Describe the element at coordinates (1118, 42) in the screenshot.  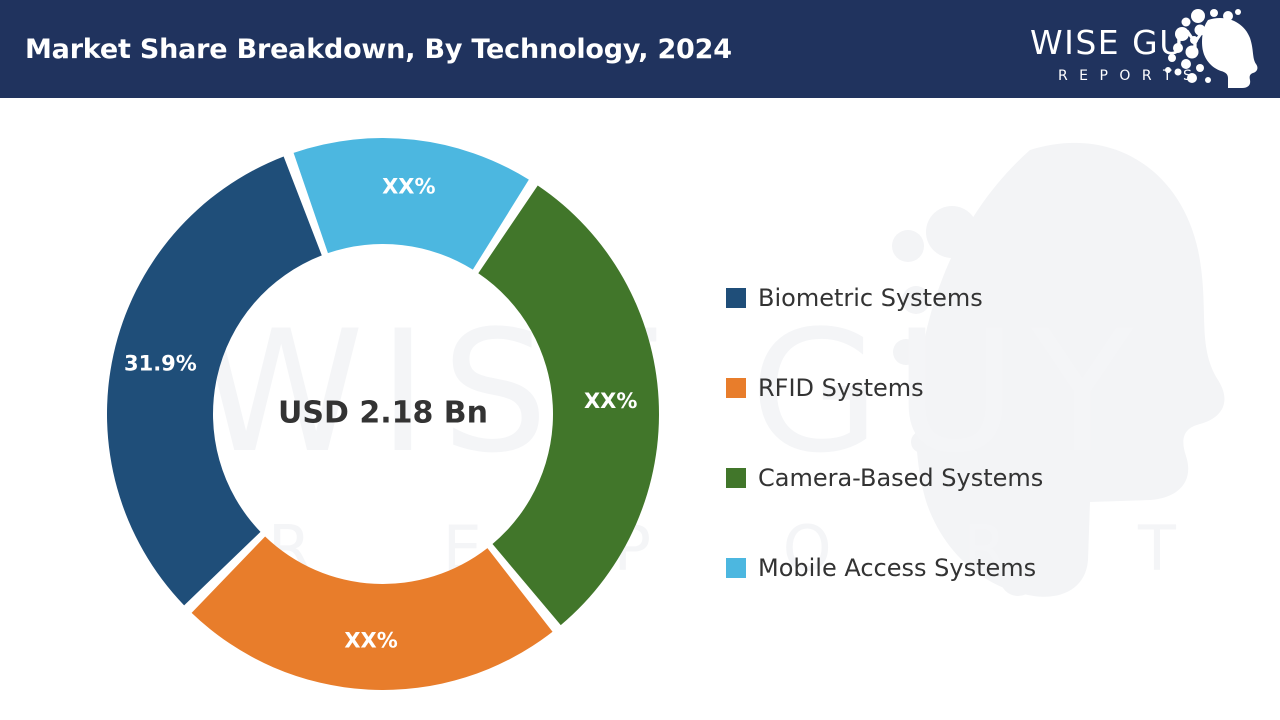
I see `logo-wordmark-line1: WISE GUY` at that location.